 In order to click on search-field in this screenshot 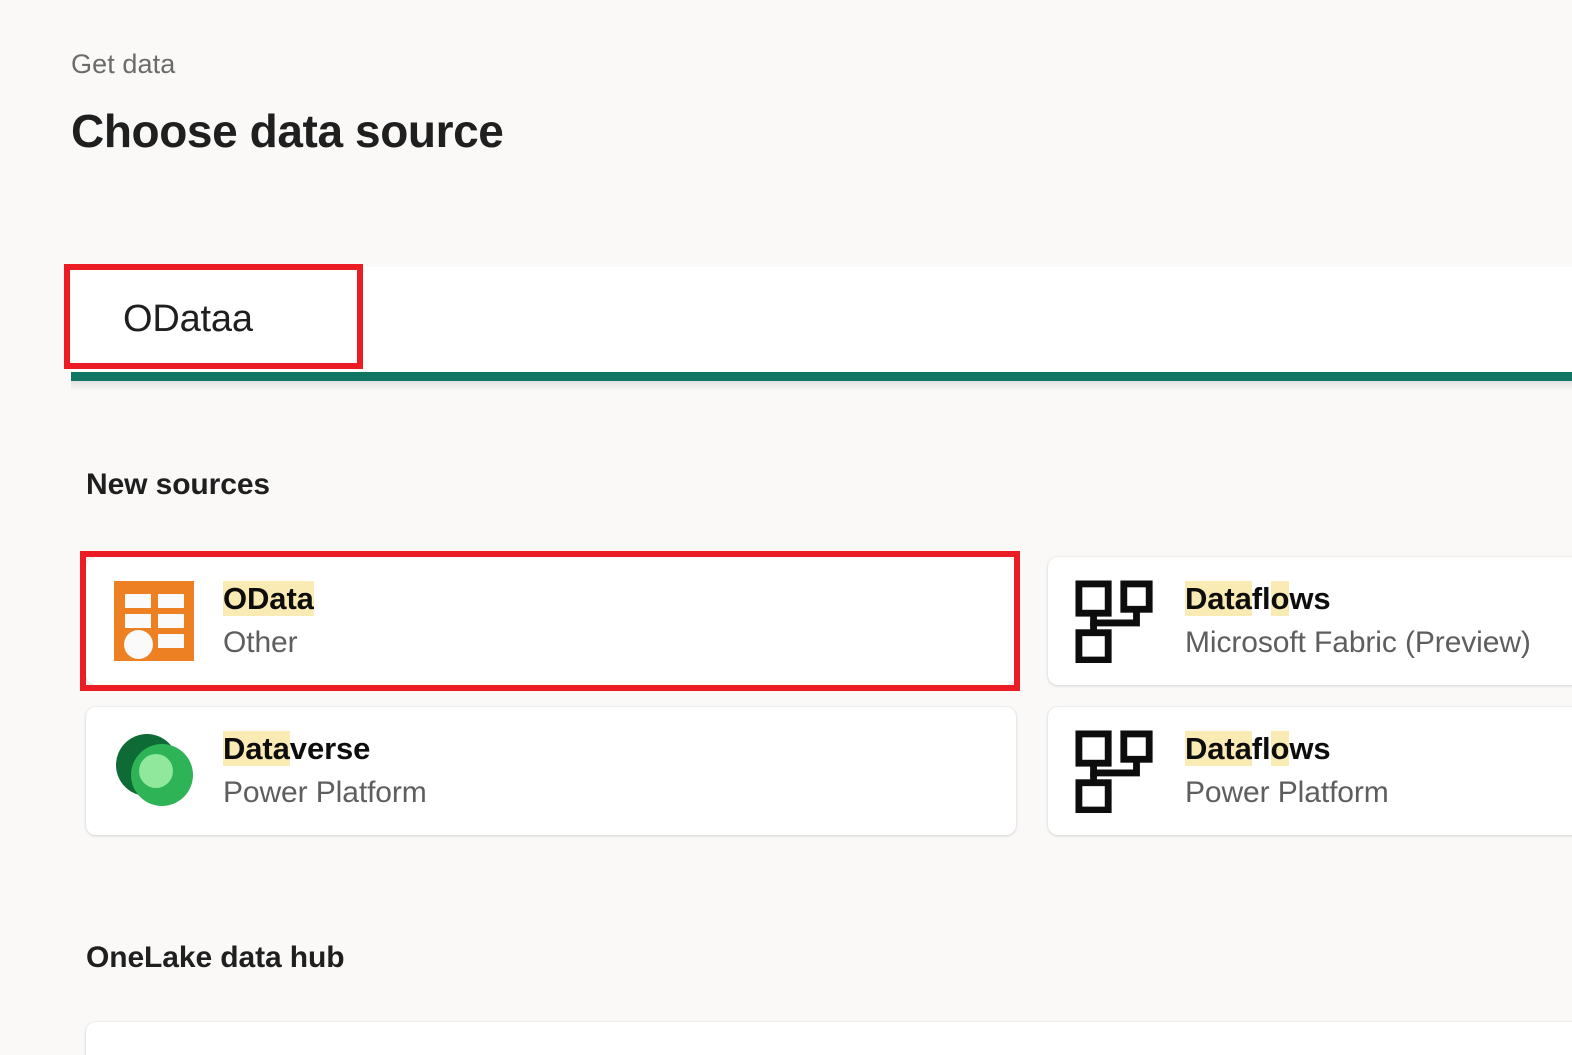, I will do `click(821, 319)`.